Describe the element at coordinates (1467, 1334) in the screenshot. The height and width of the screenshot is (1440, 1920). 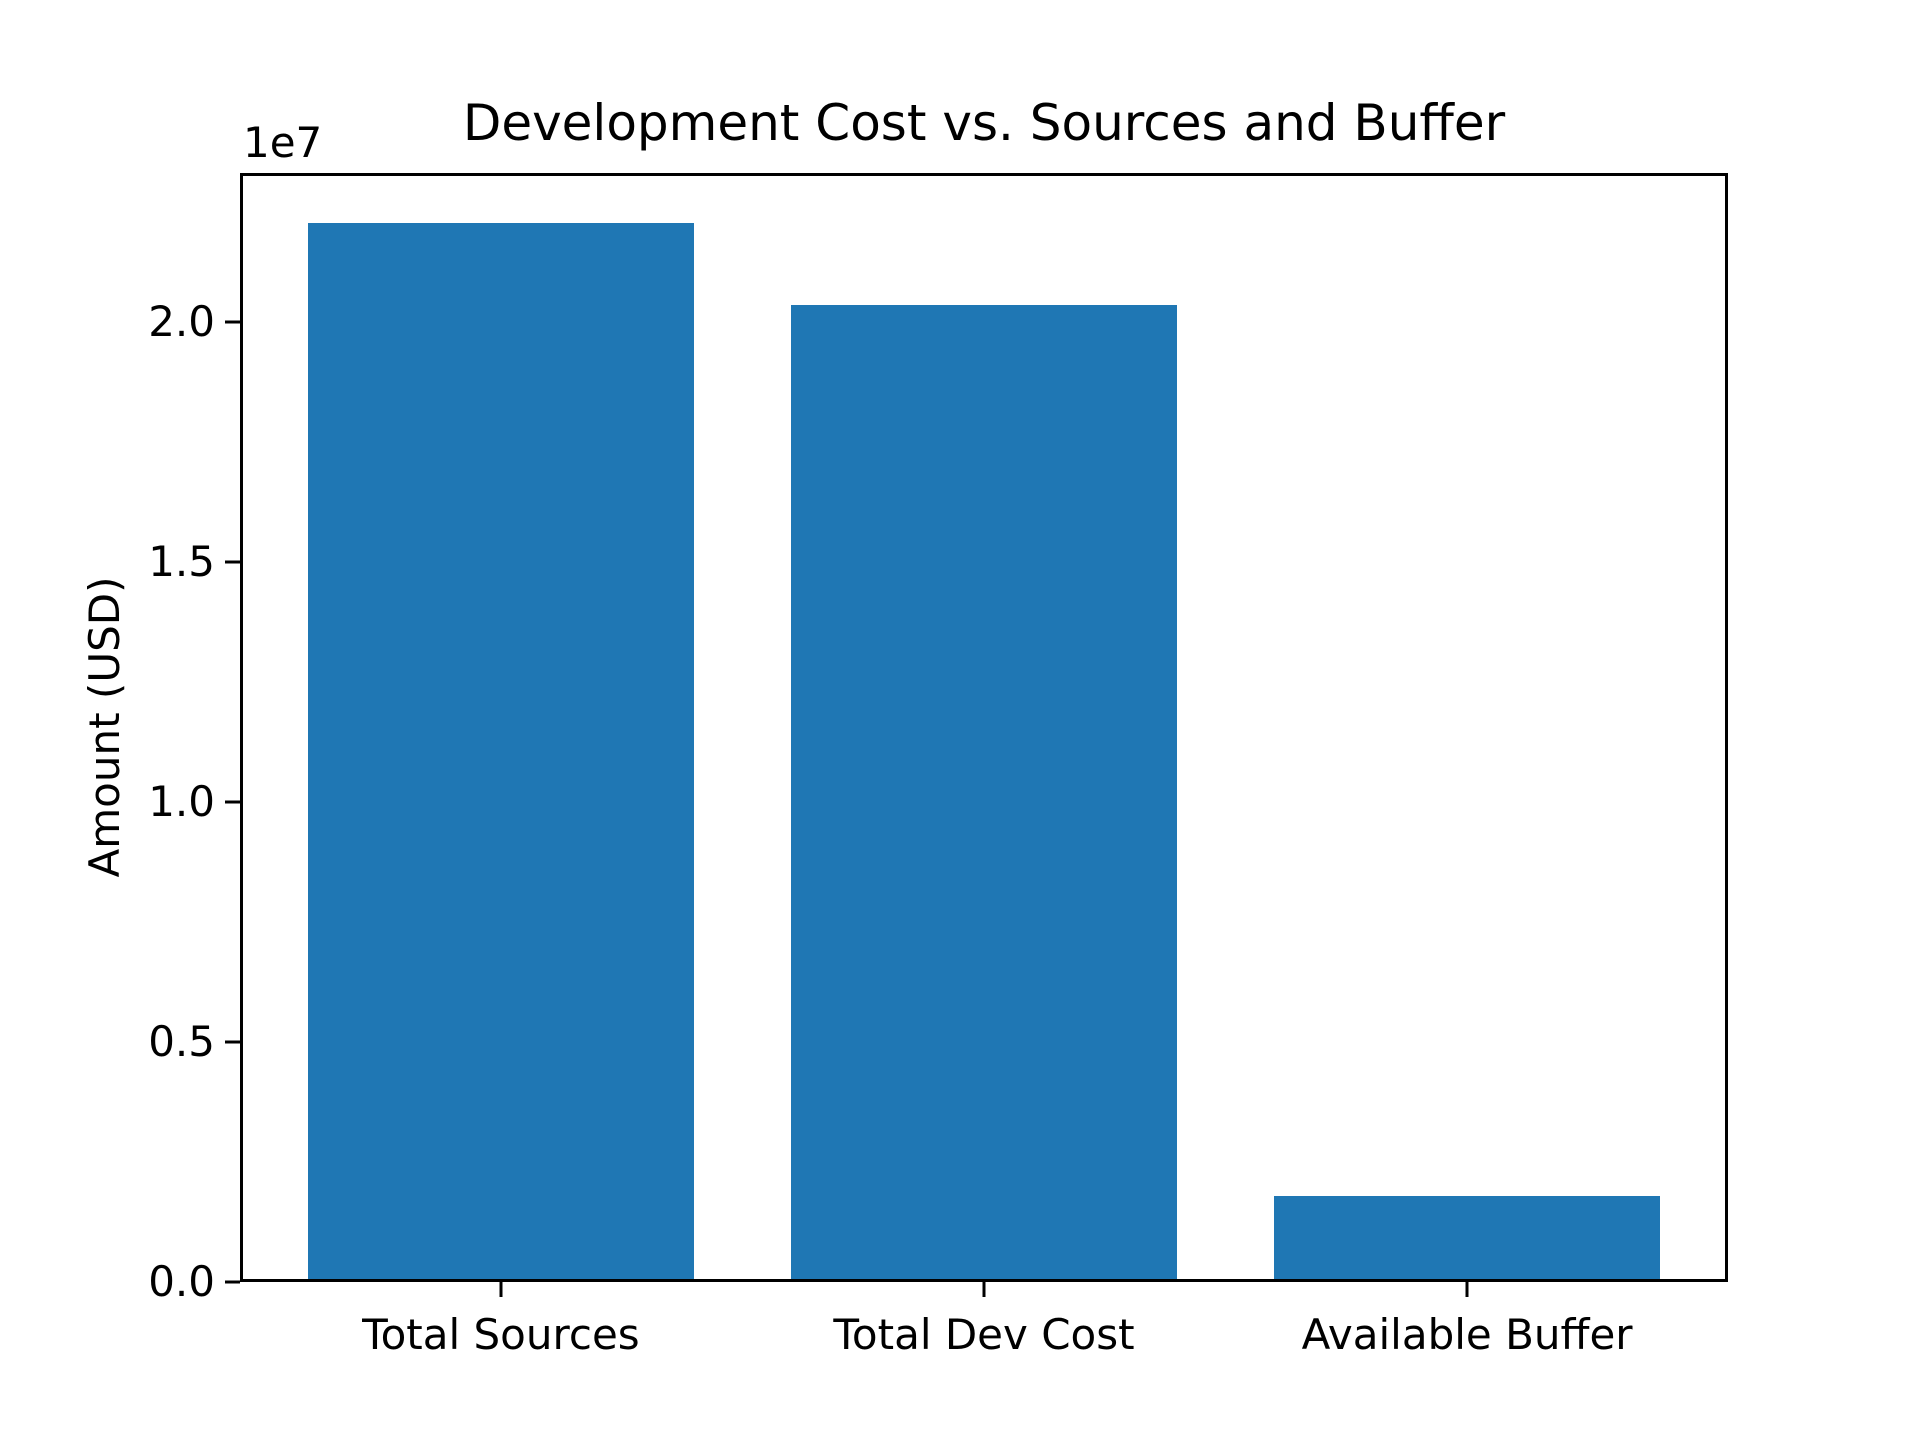
I see `x-tick-label-available-buffer: Available Buffer` at that location.